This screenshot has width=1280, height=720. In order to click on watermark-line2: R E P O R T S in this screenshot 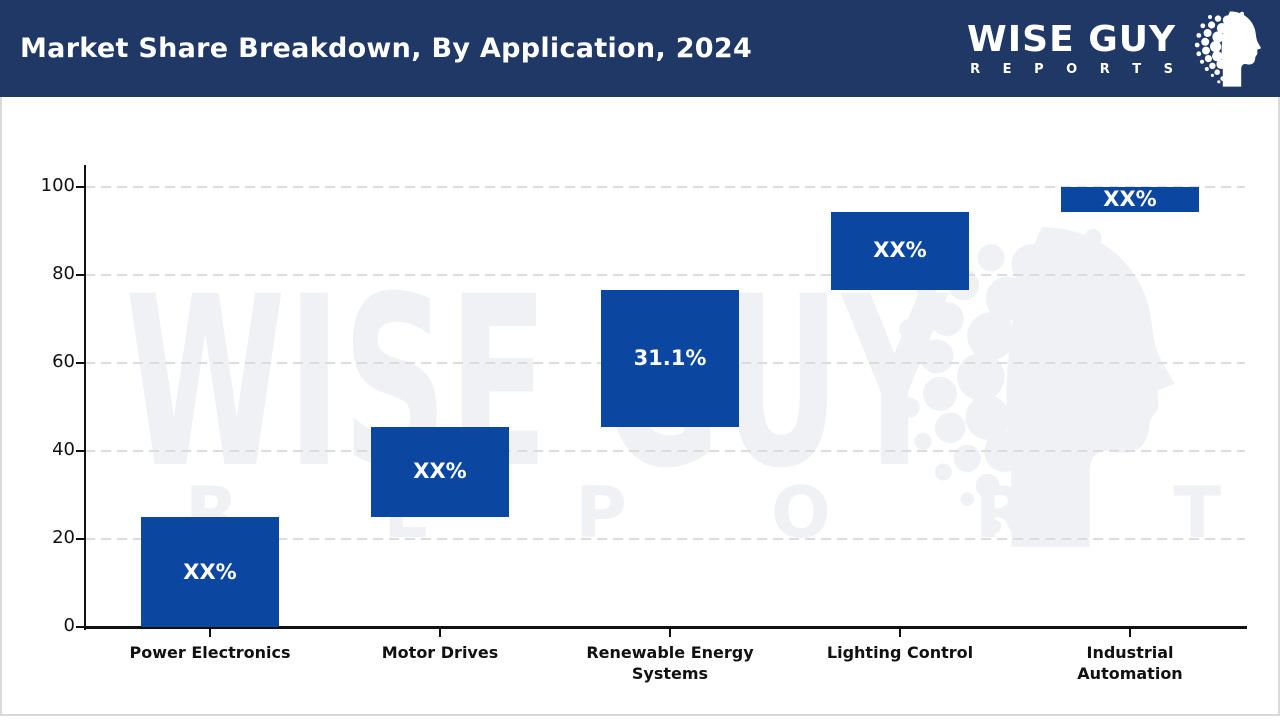, I will do `click(732, 513)`.